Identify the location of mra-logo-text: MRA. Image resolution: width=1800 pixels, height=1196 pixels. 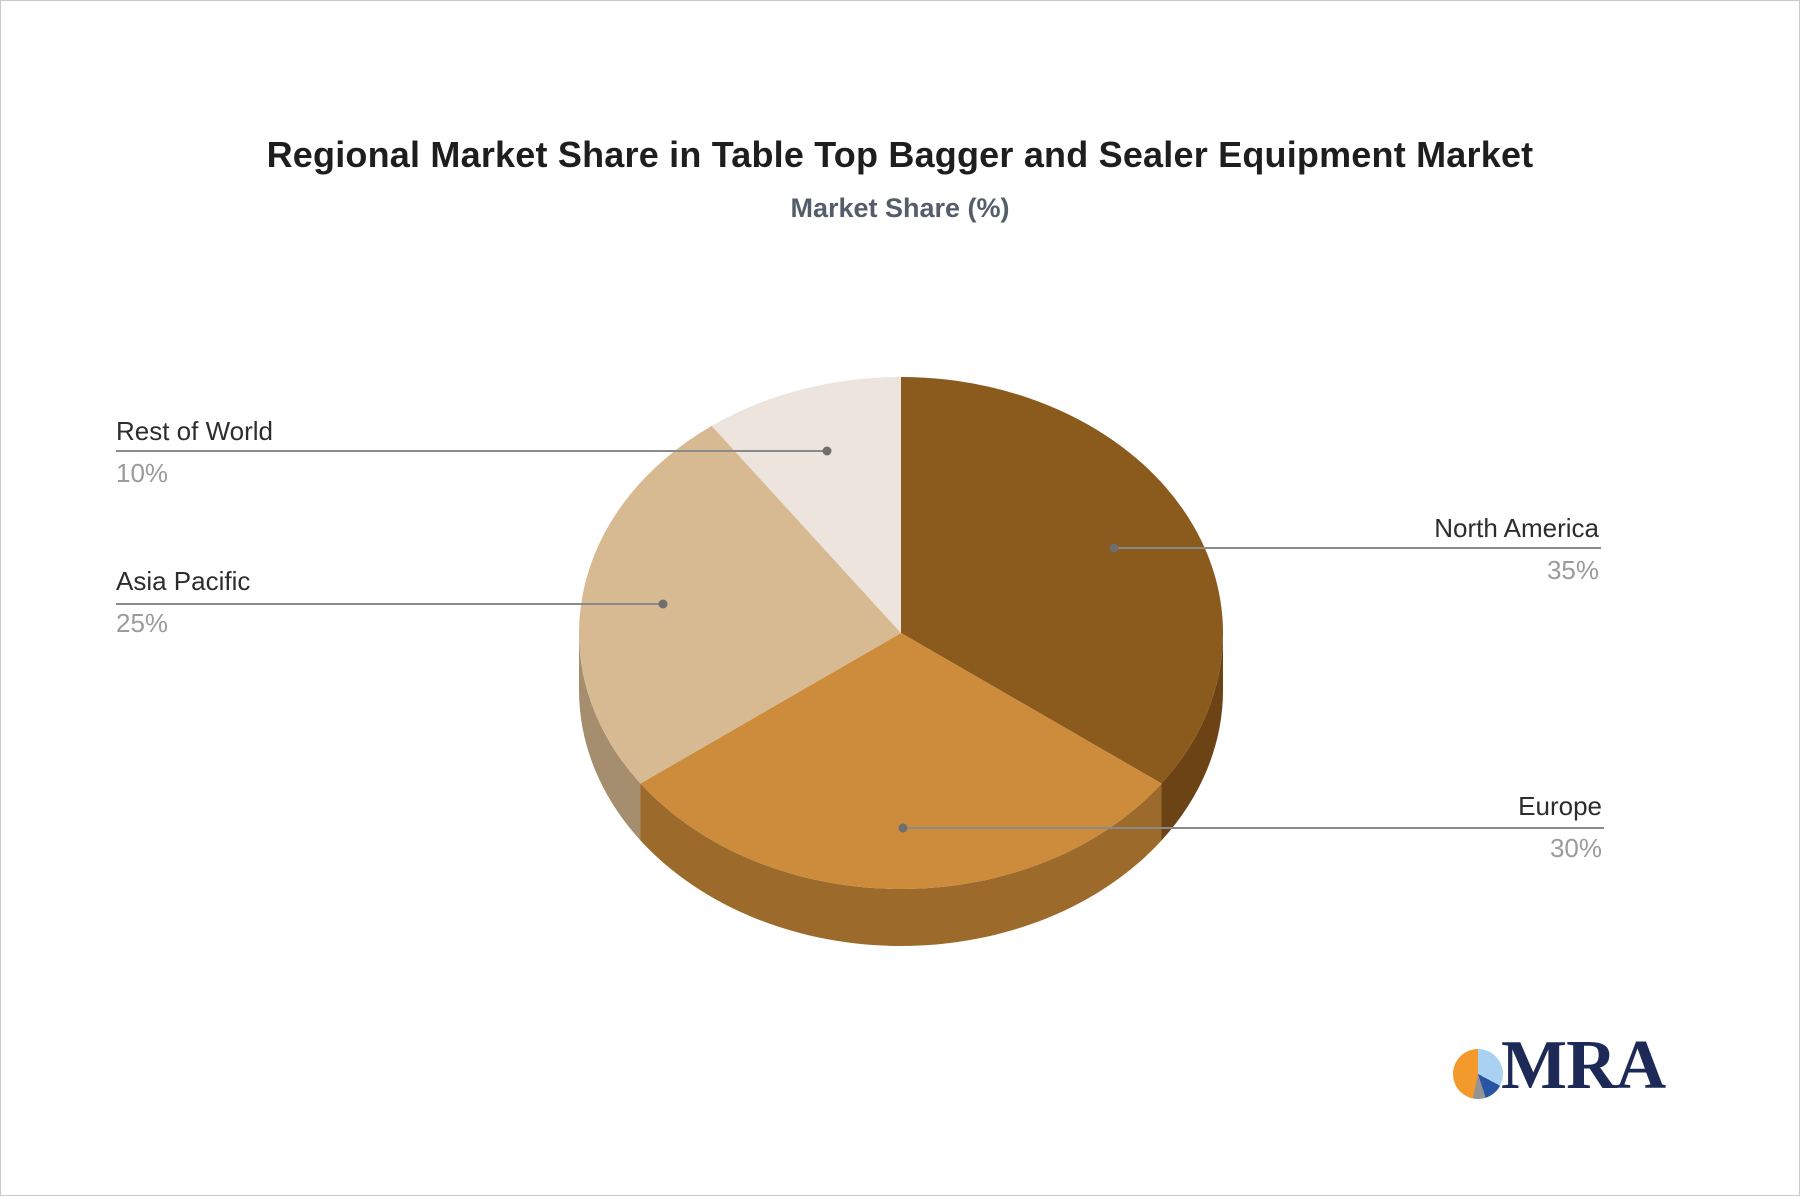
(1583, 1065).